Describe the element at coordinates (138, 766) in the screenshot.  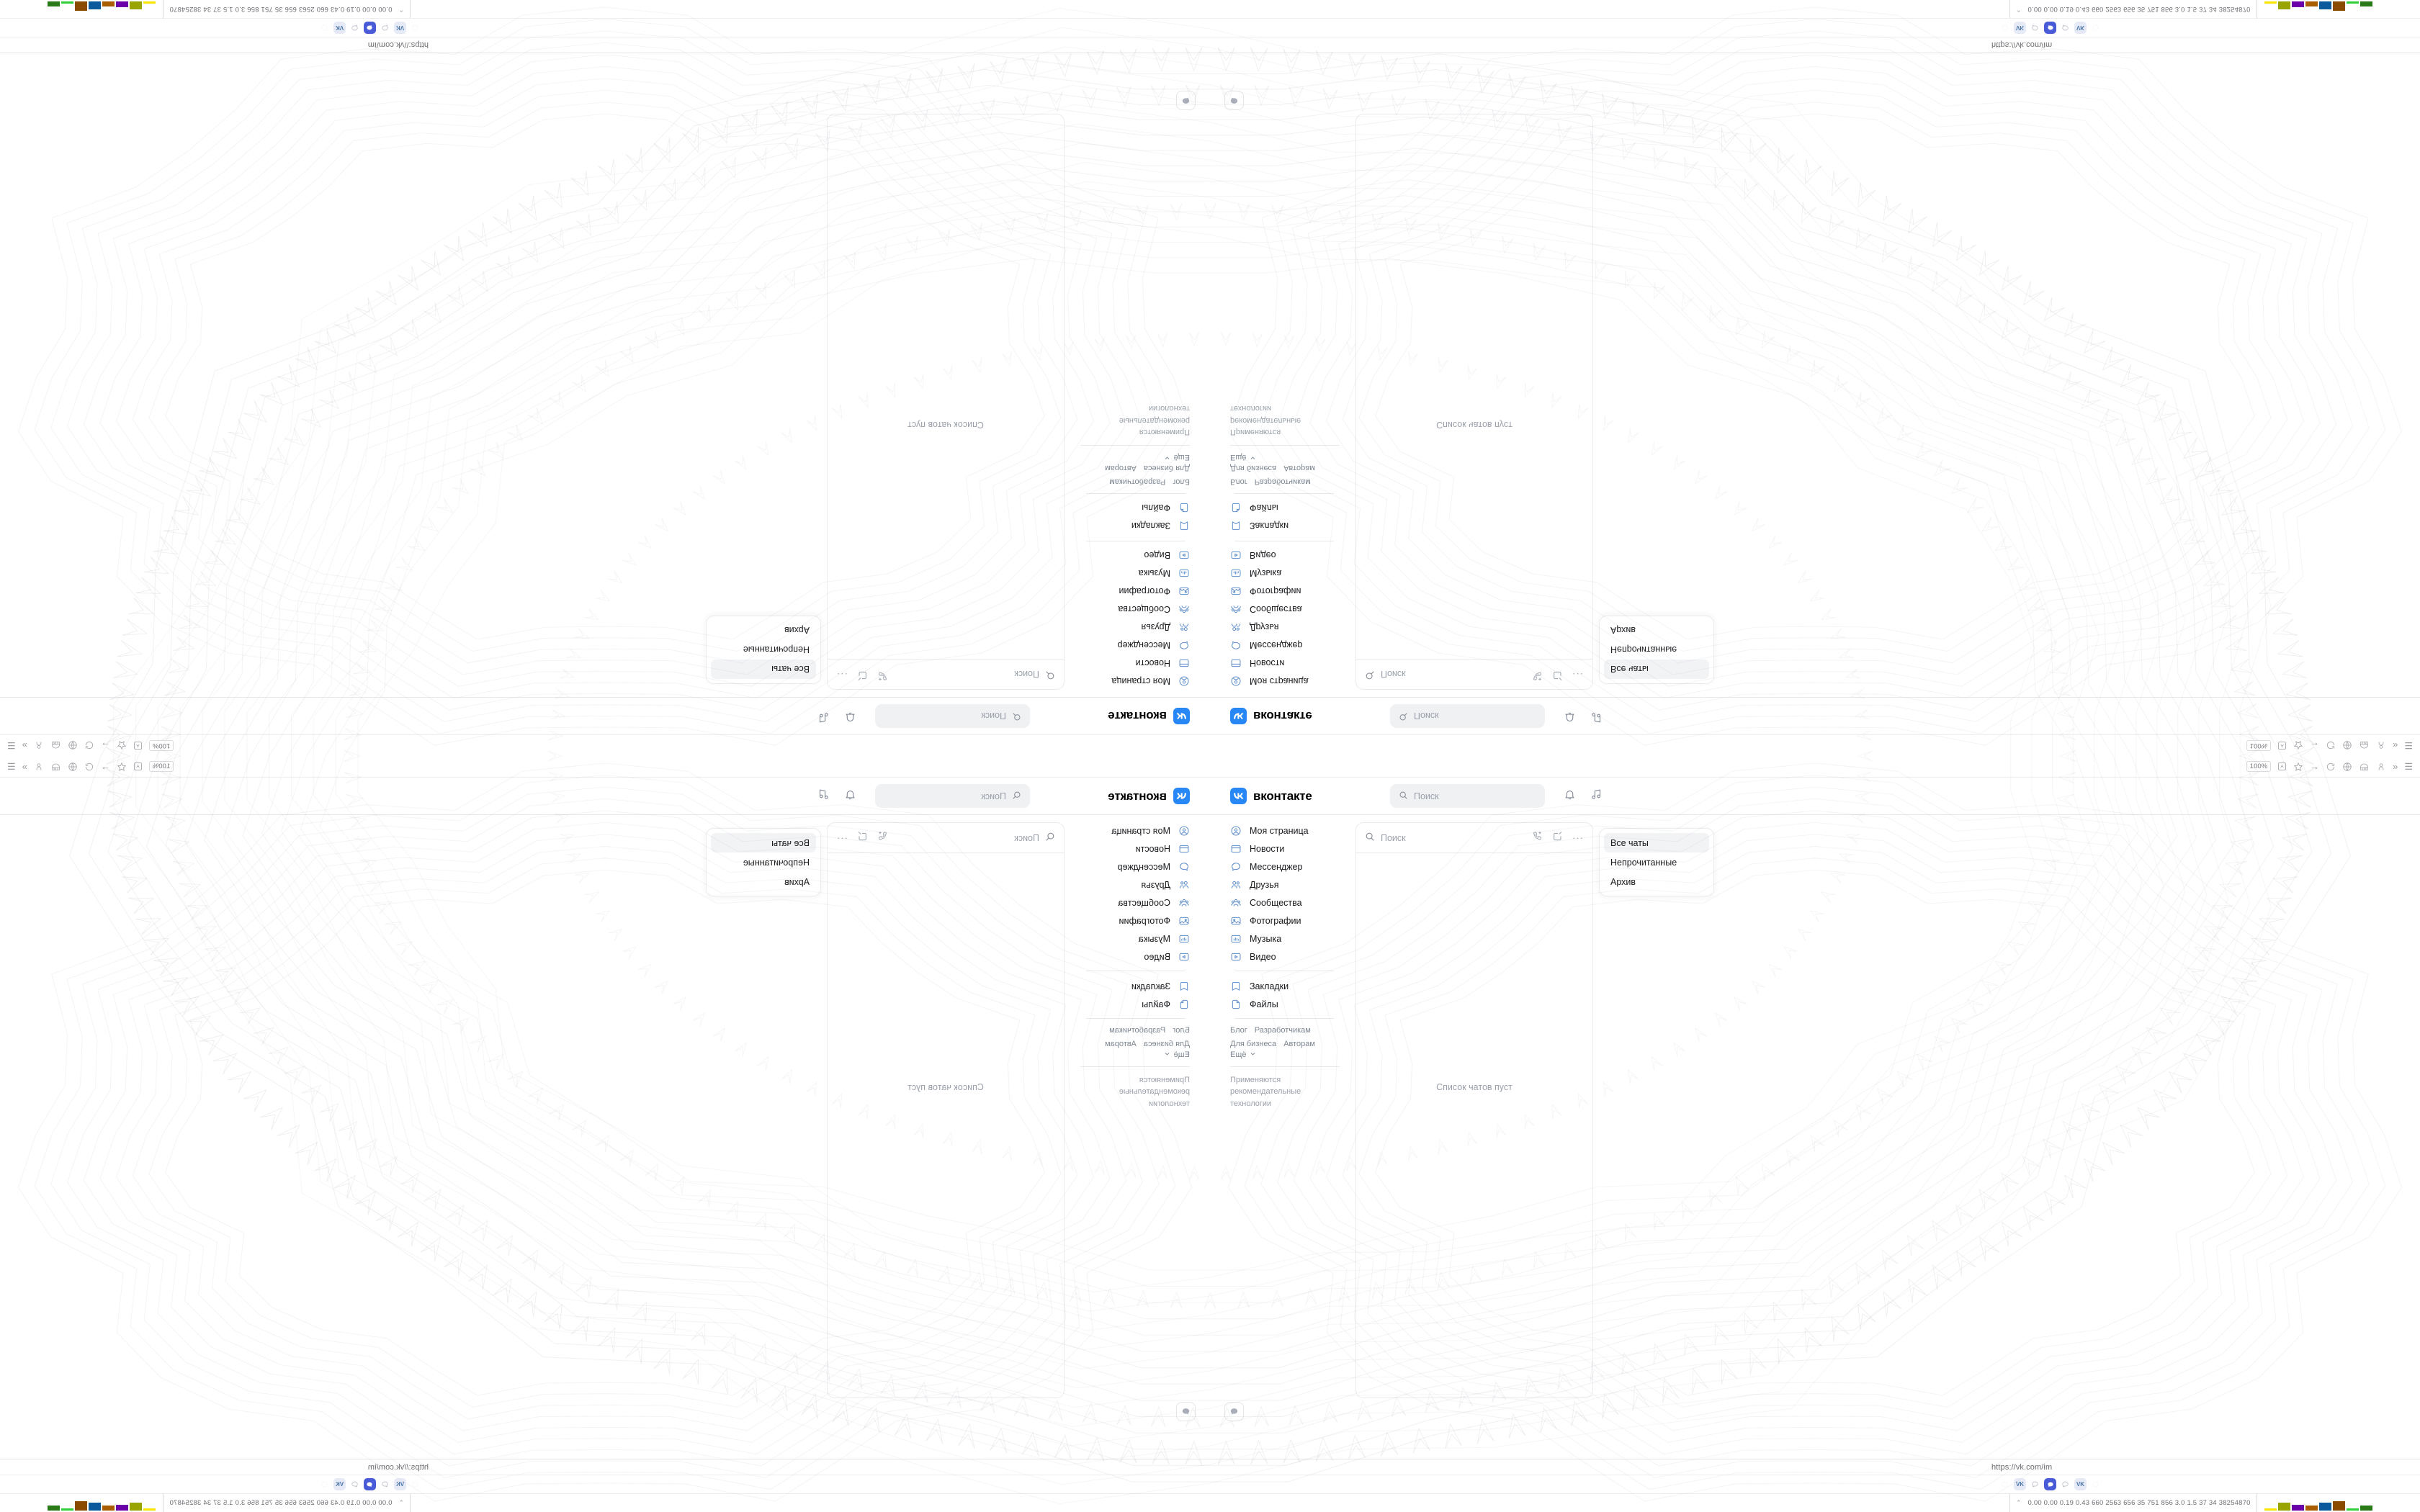
I see `reader-mode-icon: A` at that location.